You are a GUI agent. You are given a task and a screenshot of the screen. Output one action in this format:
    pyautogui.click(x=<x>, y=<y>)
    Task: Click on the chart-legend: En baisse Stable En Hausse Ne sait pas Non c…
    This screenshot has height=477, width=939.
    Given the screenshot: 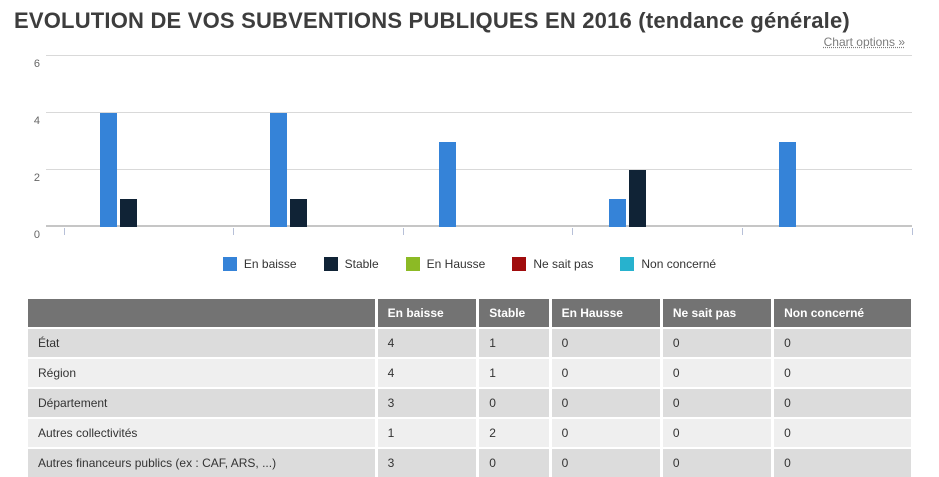 What is the action you would take?
    pyautogui.click(x=469, y=264)
    